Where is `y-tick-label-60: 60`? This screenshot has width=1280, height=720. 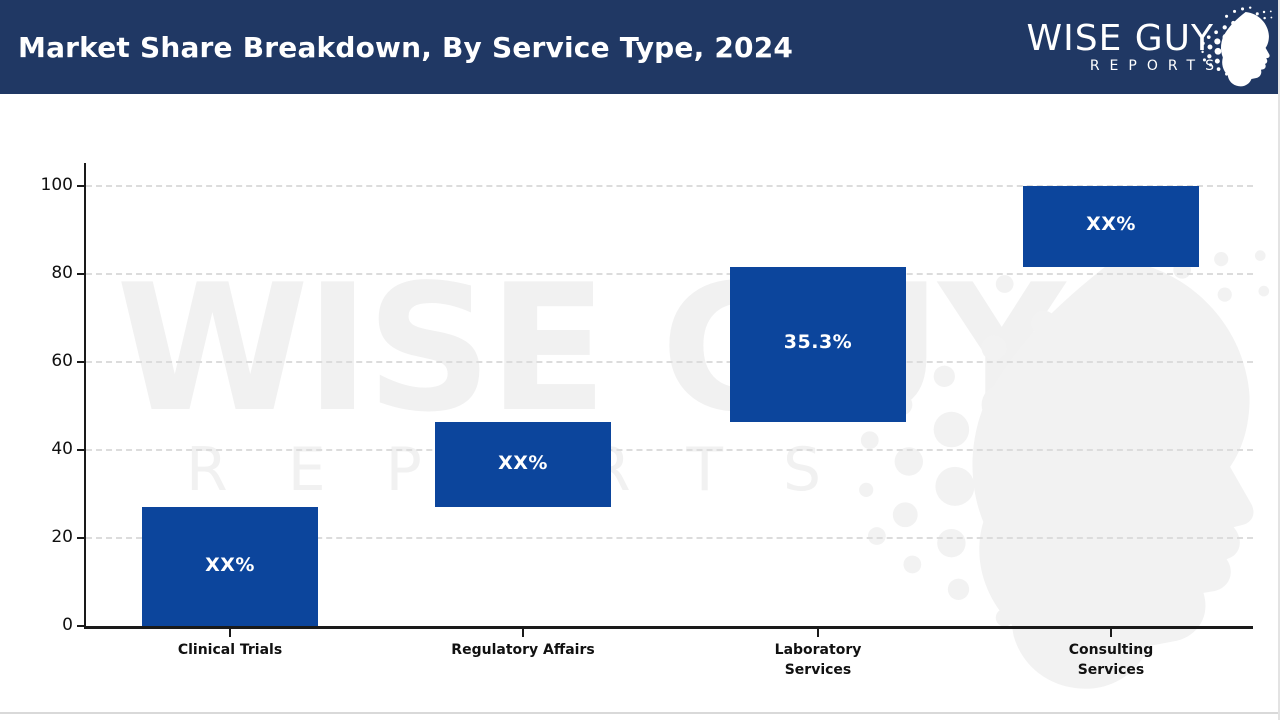
y-tick-label-60: 60 is located at coordinates (62, 361).